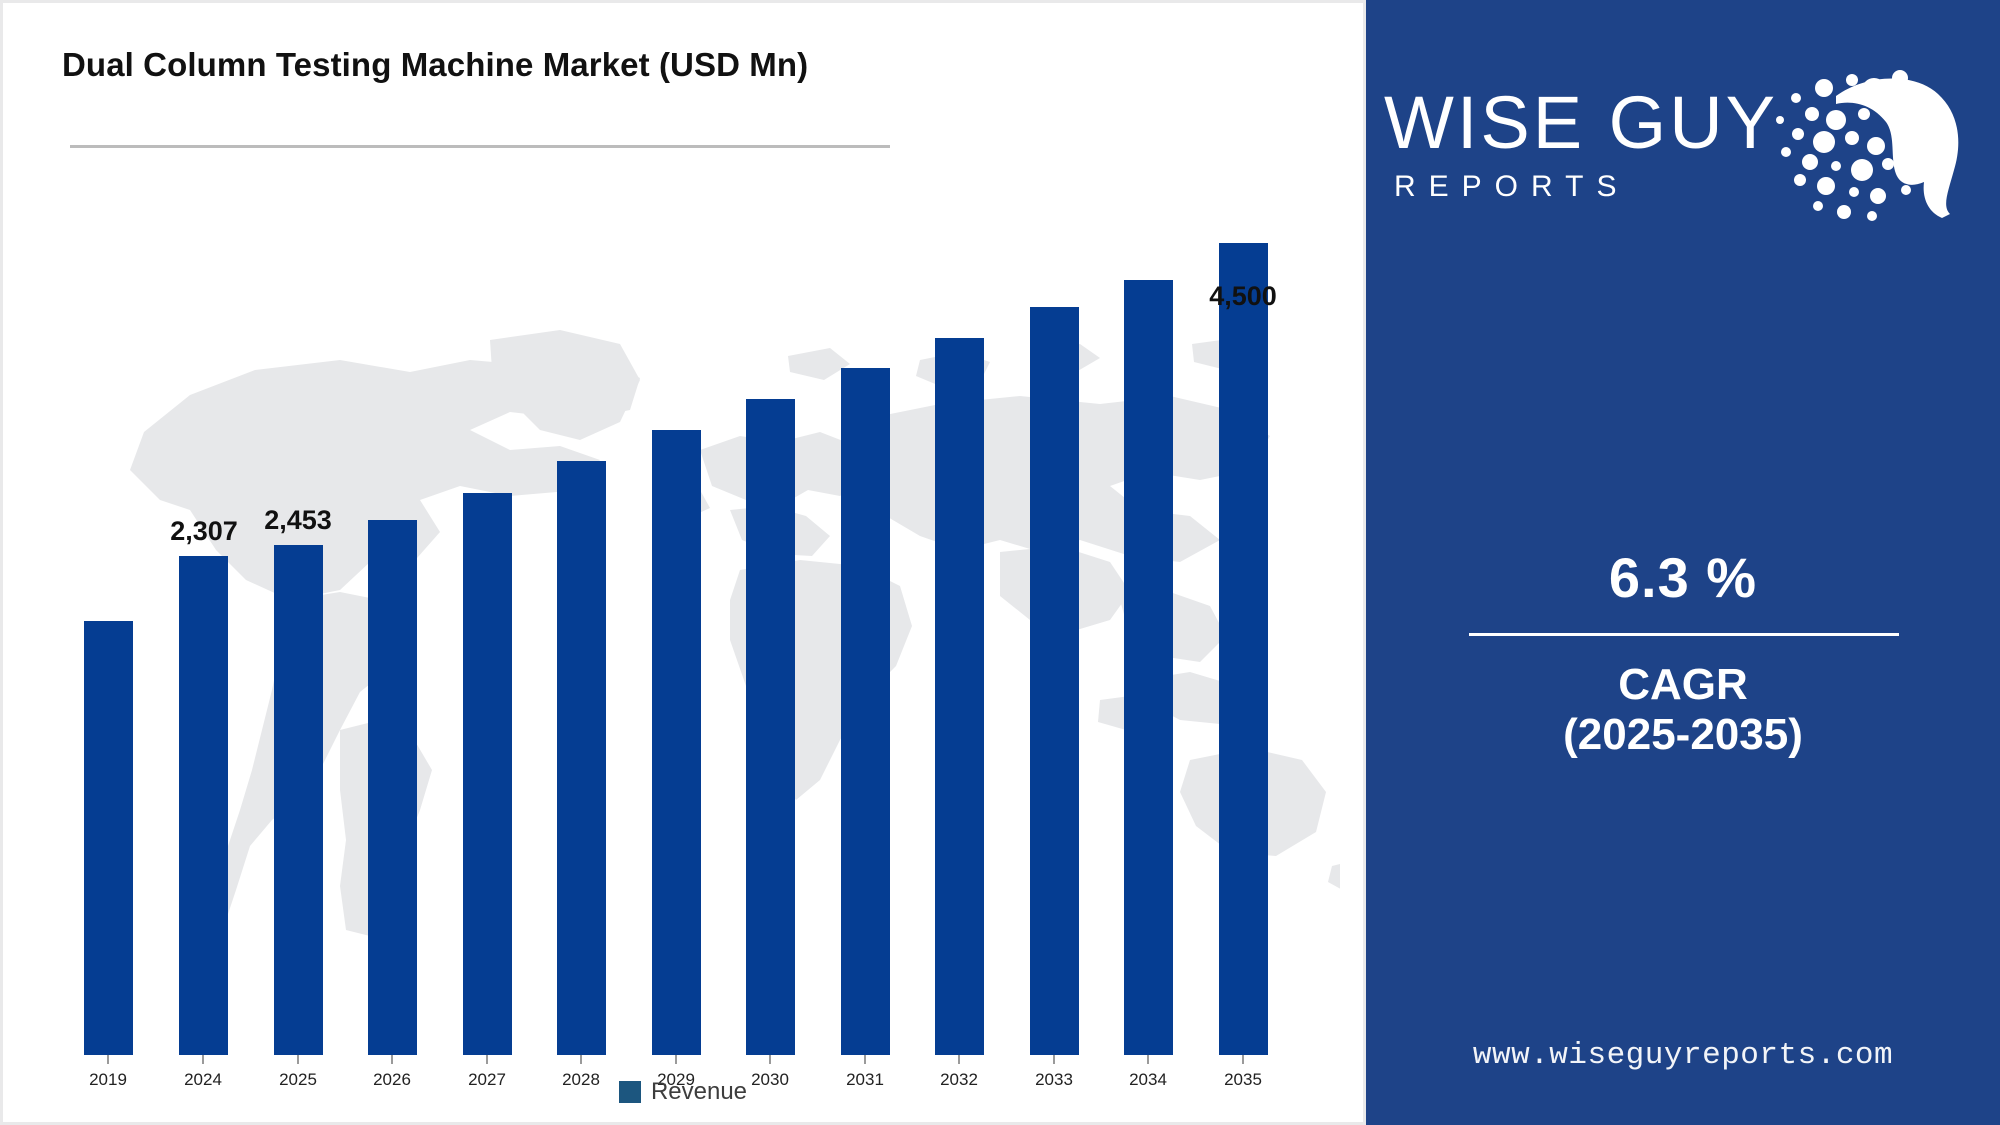 This screenshot has width=2000, height=1125. I want to click on bar-2025, so click(298, 800).